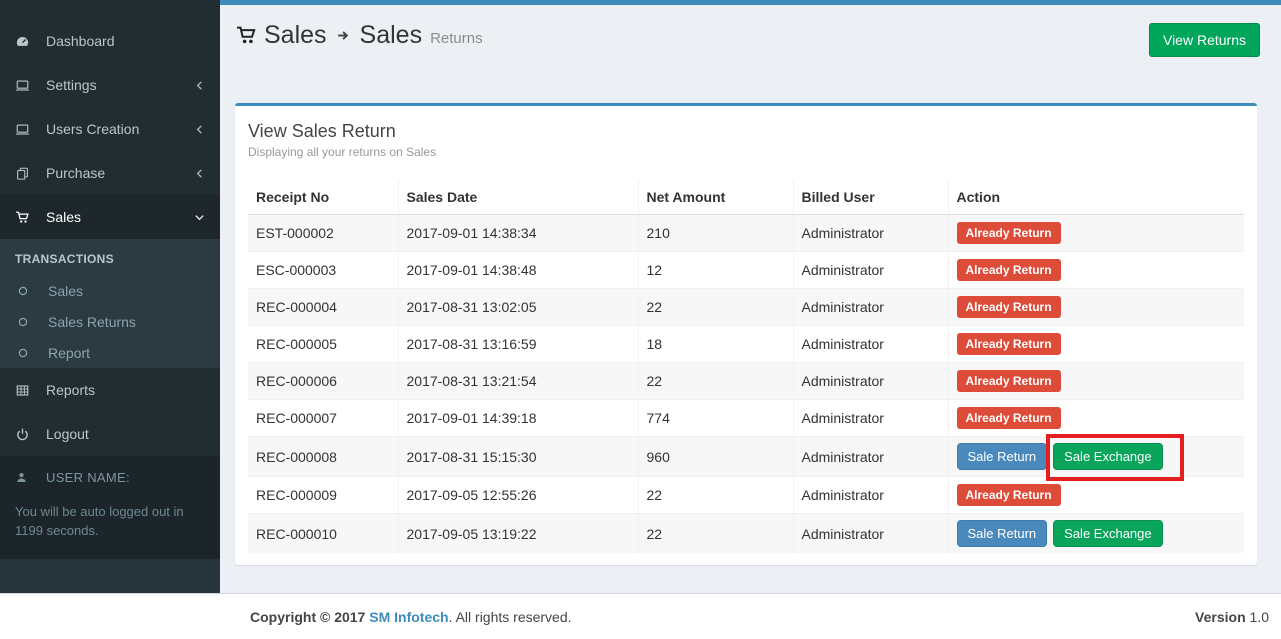  What do you see at coordinates (517, 456) in the screenshot?
I see `cell-sales-date: 2017-08-31 15:15:30` at bounding box center [517, 456].